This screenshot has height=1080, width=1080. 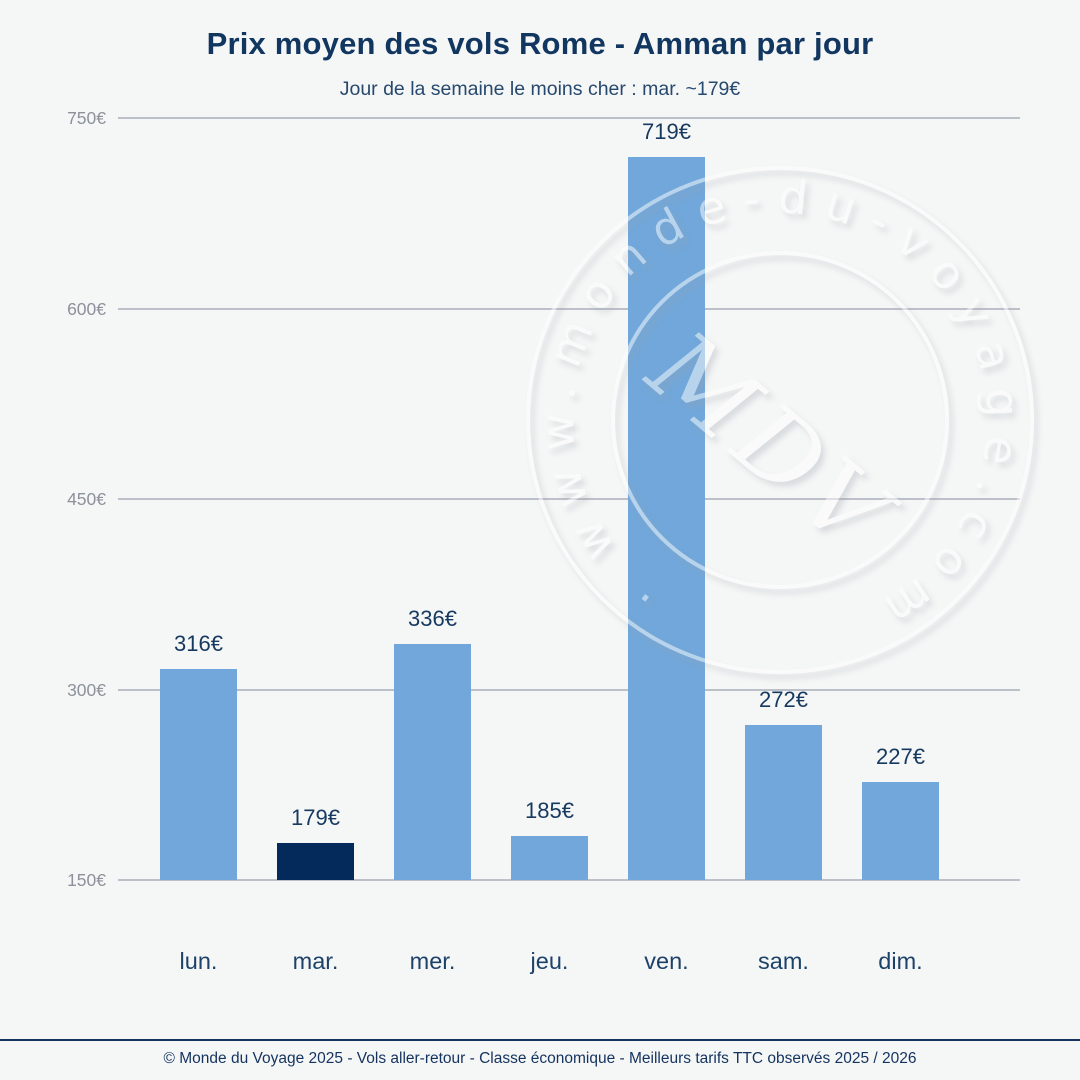 What do you see at coordinates (549, 857) in the screenshot?
I see `bar-jeu` at bounding box center [549, 857].